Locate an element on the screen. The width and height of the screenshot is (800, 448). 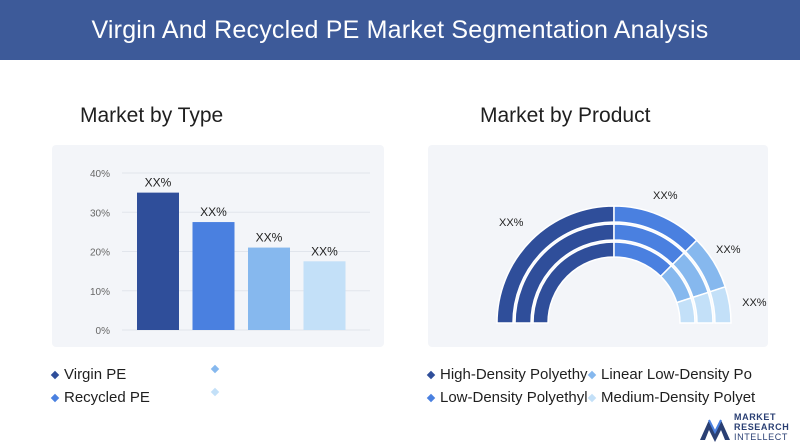
legend-item-virgin-pe: Virgin PE is located at coordinates (88, 374).